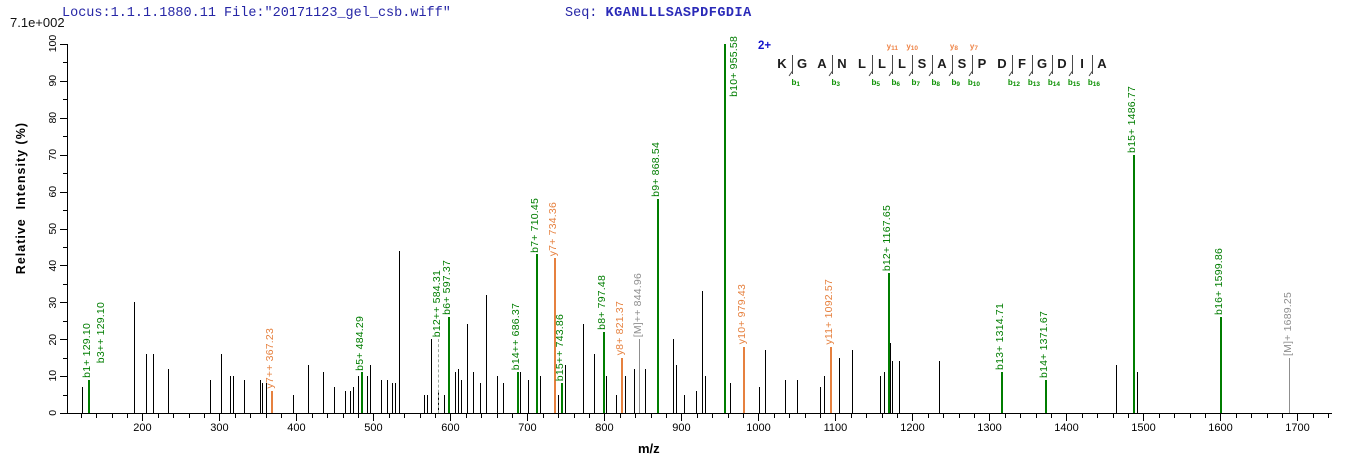 This screenshot has width=1362, height=473. What do you see at coordinates (734, 67) in the screenshot?
I see `peak-label: b10+ 955.58` at bounding box center [734, 67].